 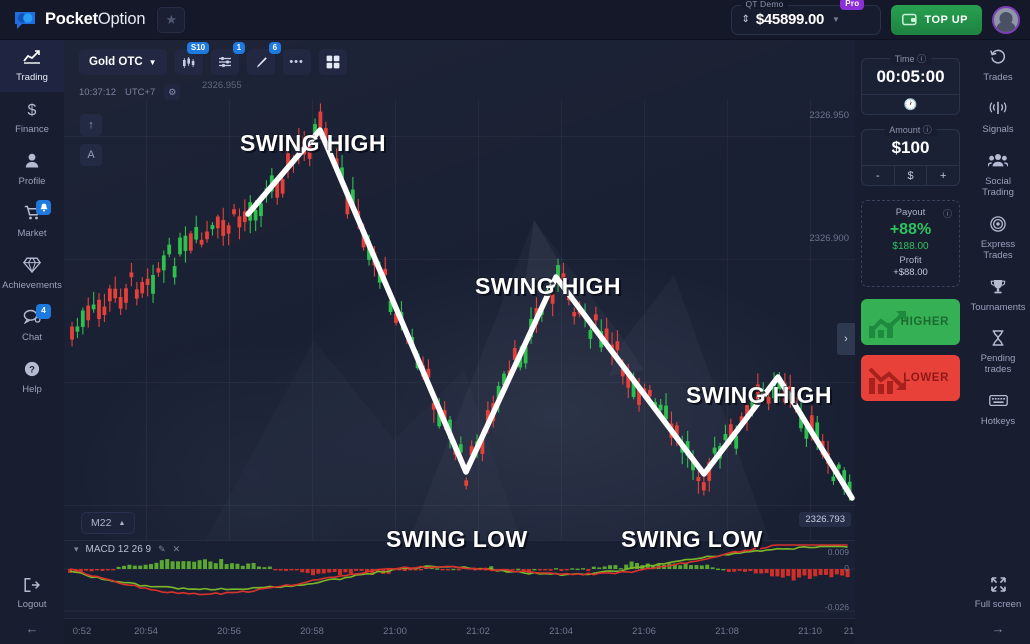 I want to click on time-field: Time ⓘ 00:05:00 🕐, so click(x=910, y=83).